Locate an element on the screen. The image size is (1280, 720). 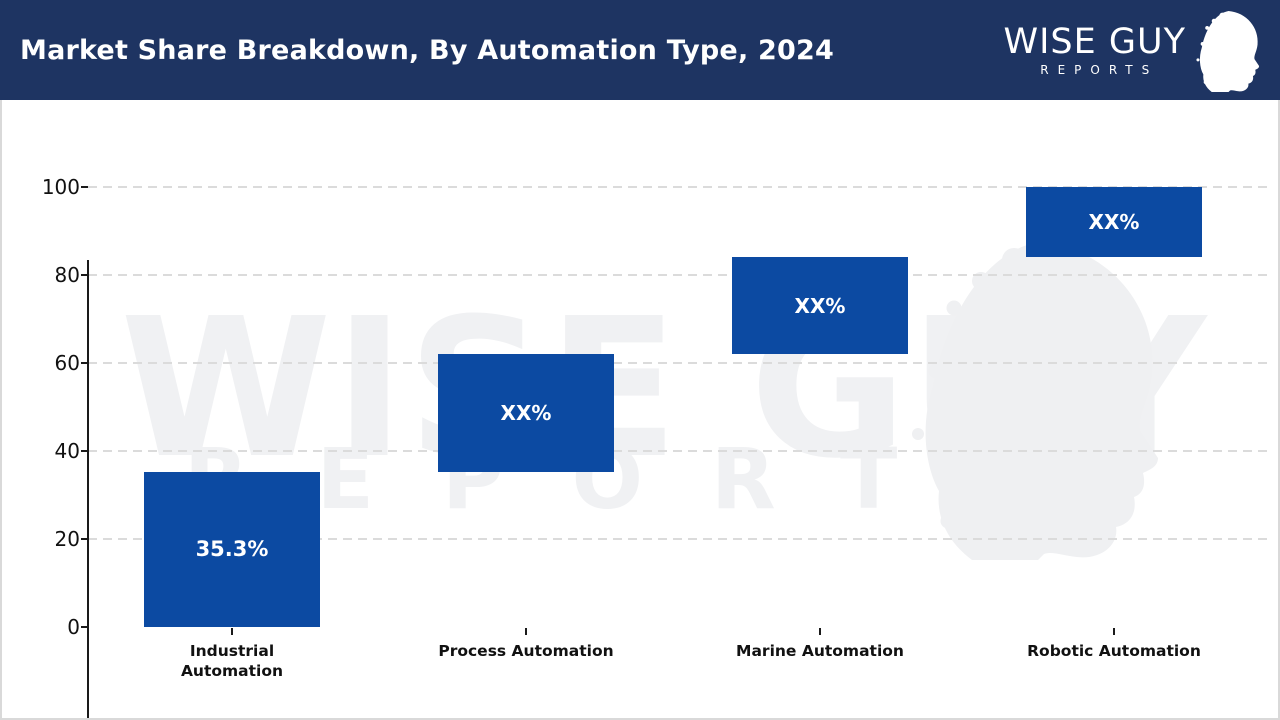
category-label-1: Industrial Automation is located at coordinates (232, 661).